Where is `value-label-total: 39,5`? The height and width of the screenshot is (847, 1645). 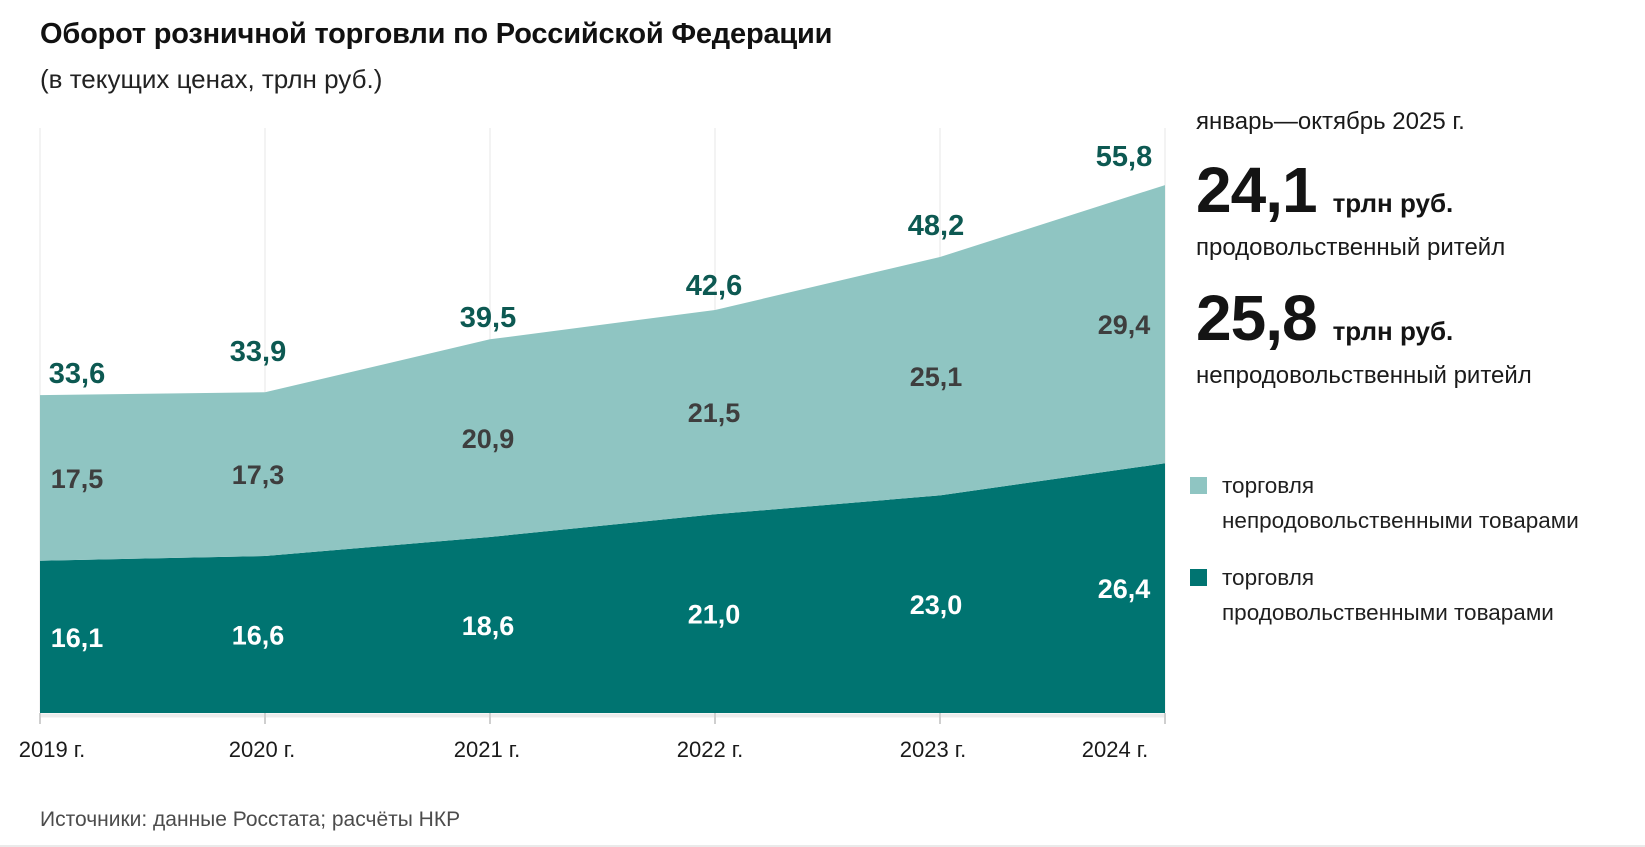 value-label-total: 39,5 is located at coordinates (488, 318).